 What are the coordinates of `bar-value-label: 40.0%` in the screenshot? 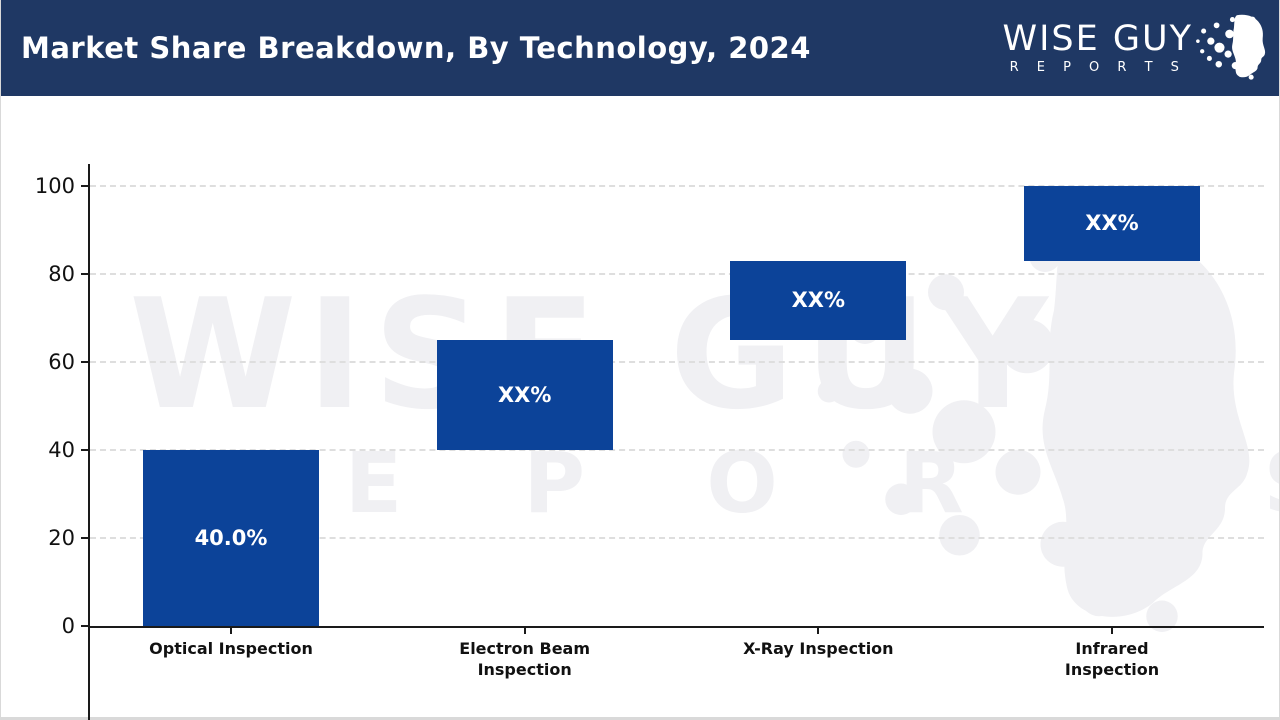 It's located at (231, 538).